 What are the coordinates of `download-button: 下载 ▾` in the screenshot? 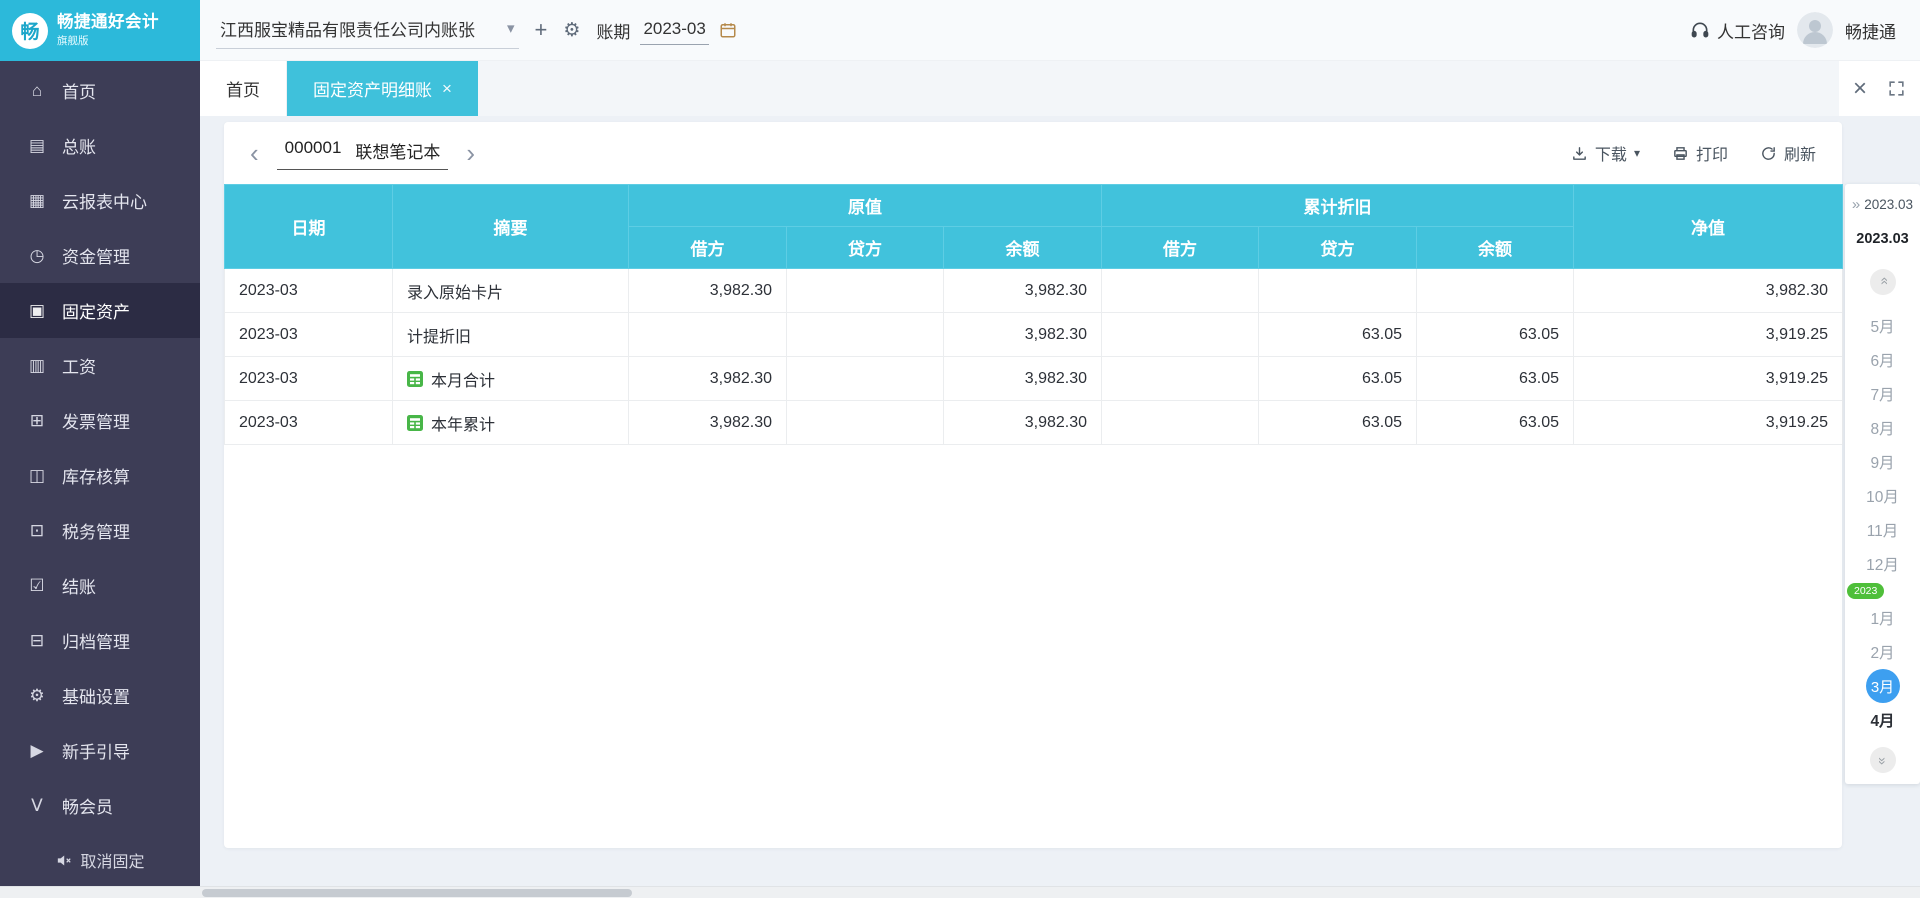 It's located at (1605, 153).